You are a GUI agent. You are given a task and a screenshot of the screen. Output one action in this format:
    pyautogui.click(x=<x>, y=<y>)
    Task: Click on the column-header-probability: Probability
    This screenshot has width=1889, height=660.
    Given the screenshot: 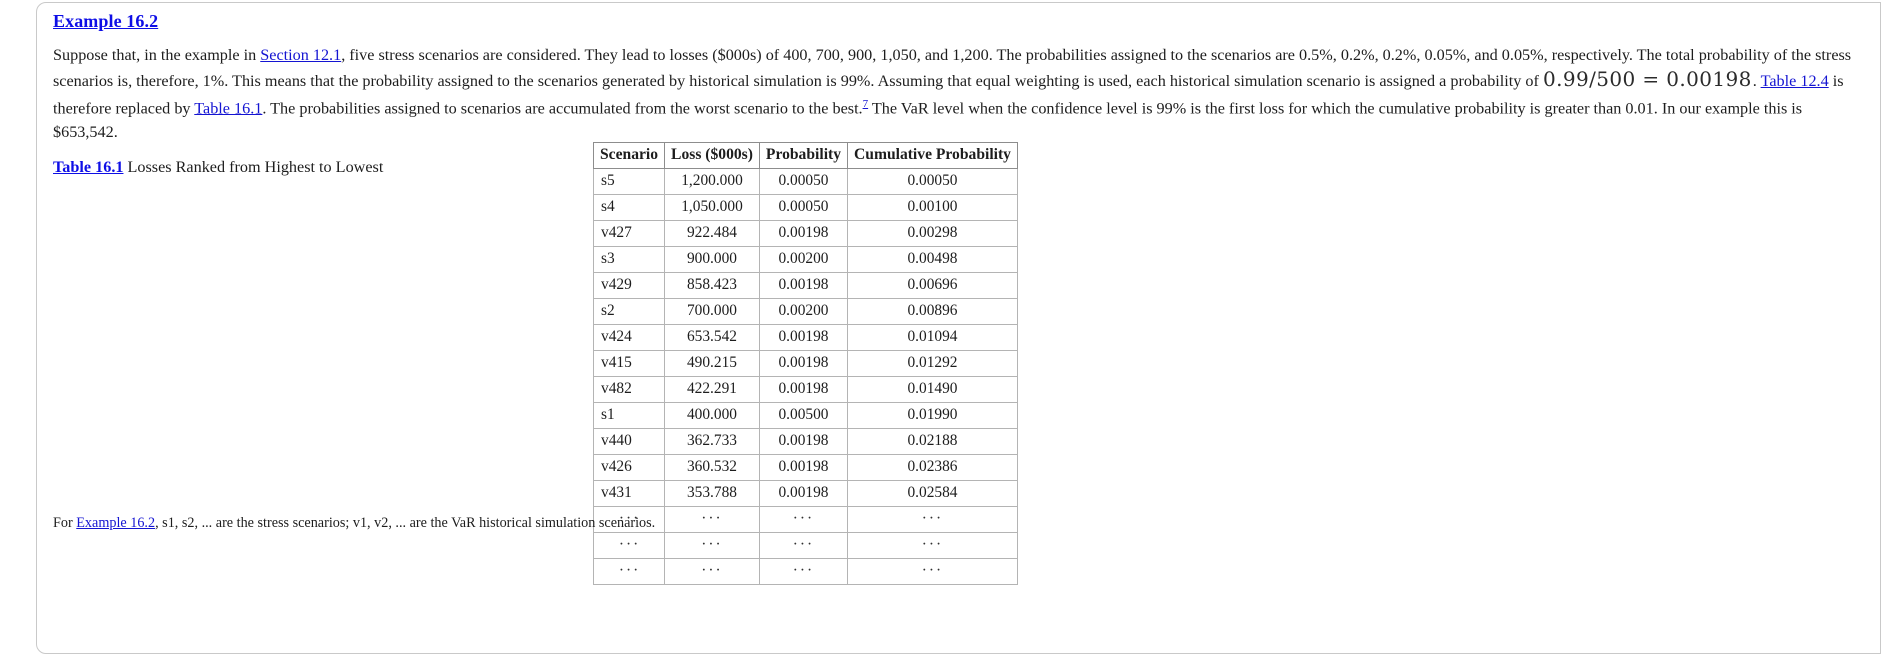 What is the action you would take?
    pyautogui.click(x=803, y=155)
    